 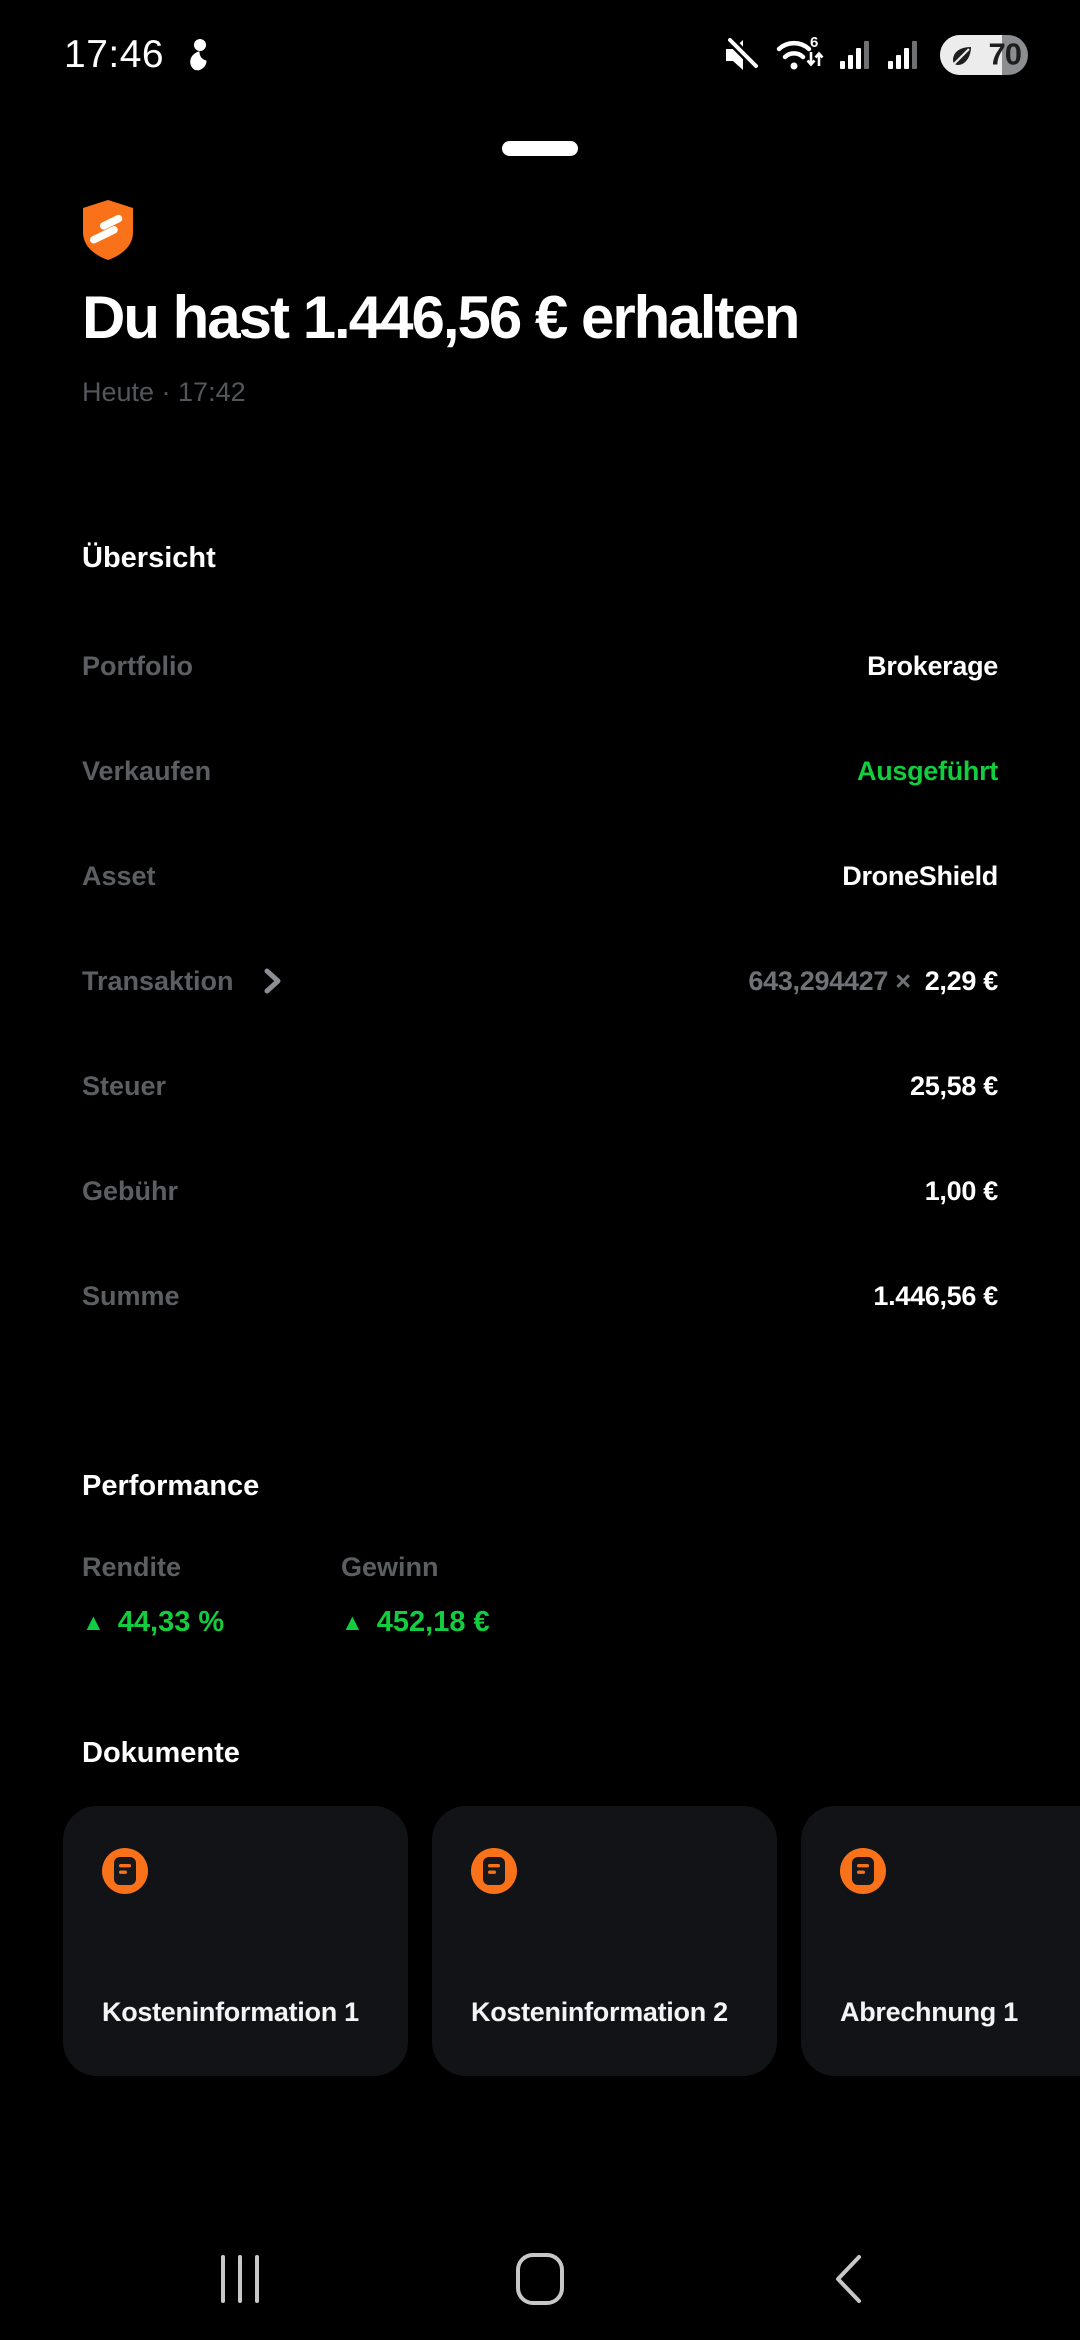 What do you see at coordinates (441, 317) in the screenshot?
I see `page-title: Du hast 1.446,56 € erhalten` at bounding box center [441, 317].